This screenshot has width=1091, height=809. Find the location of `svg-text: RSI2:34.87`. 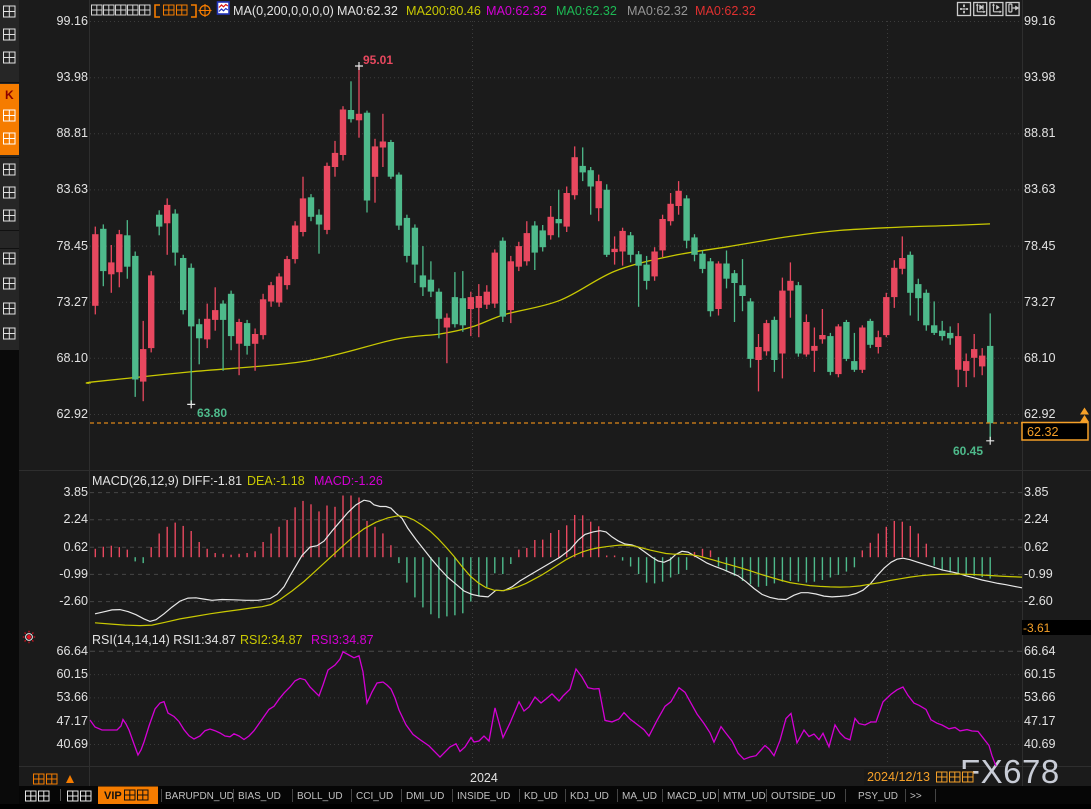

svg-text: RSI2:34.87 is located at coordinates (271, 640).